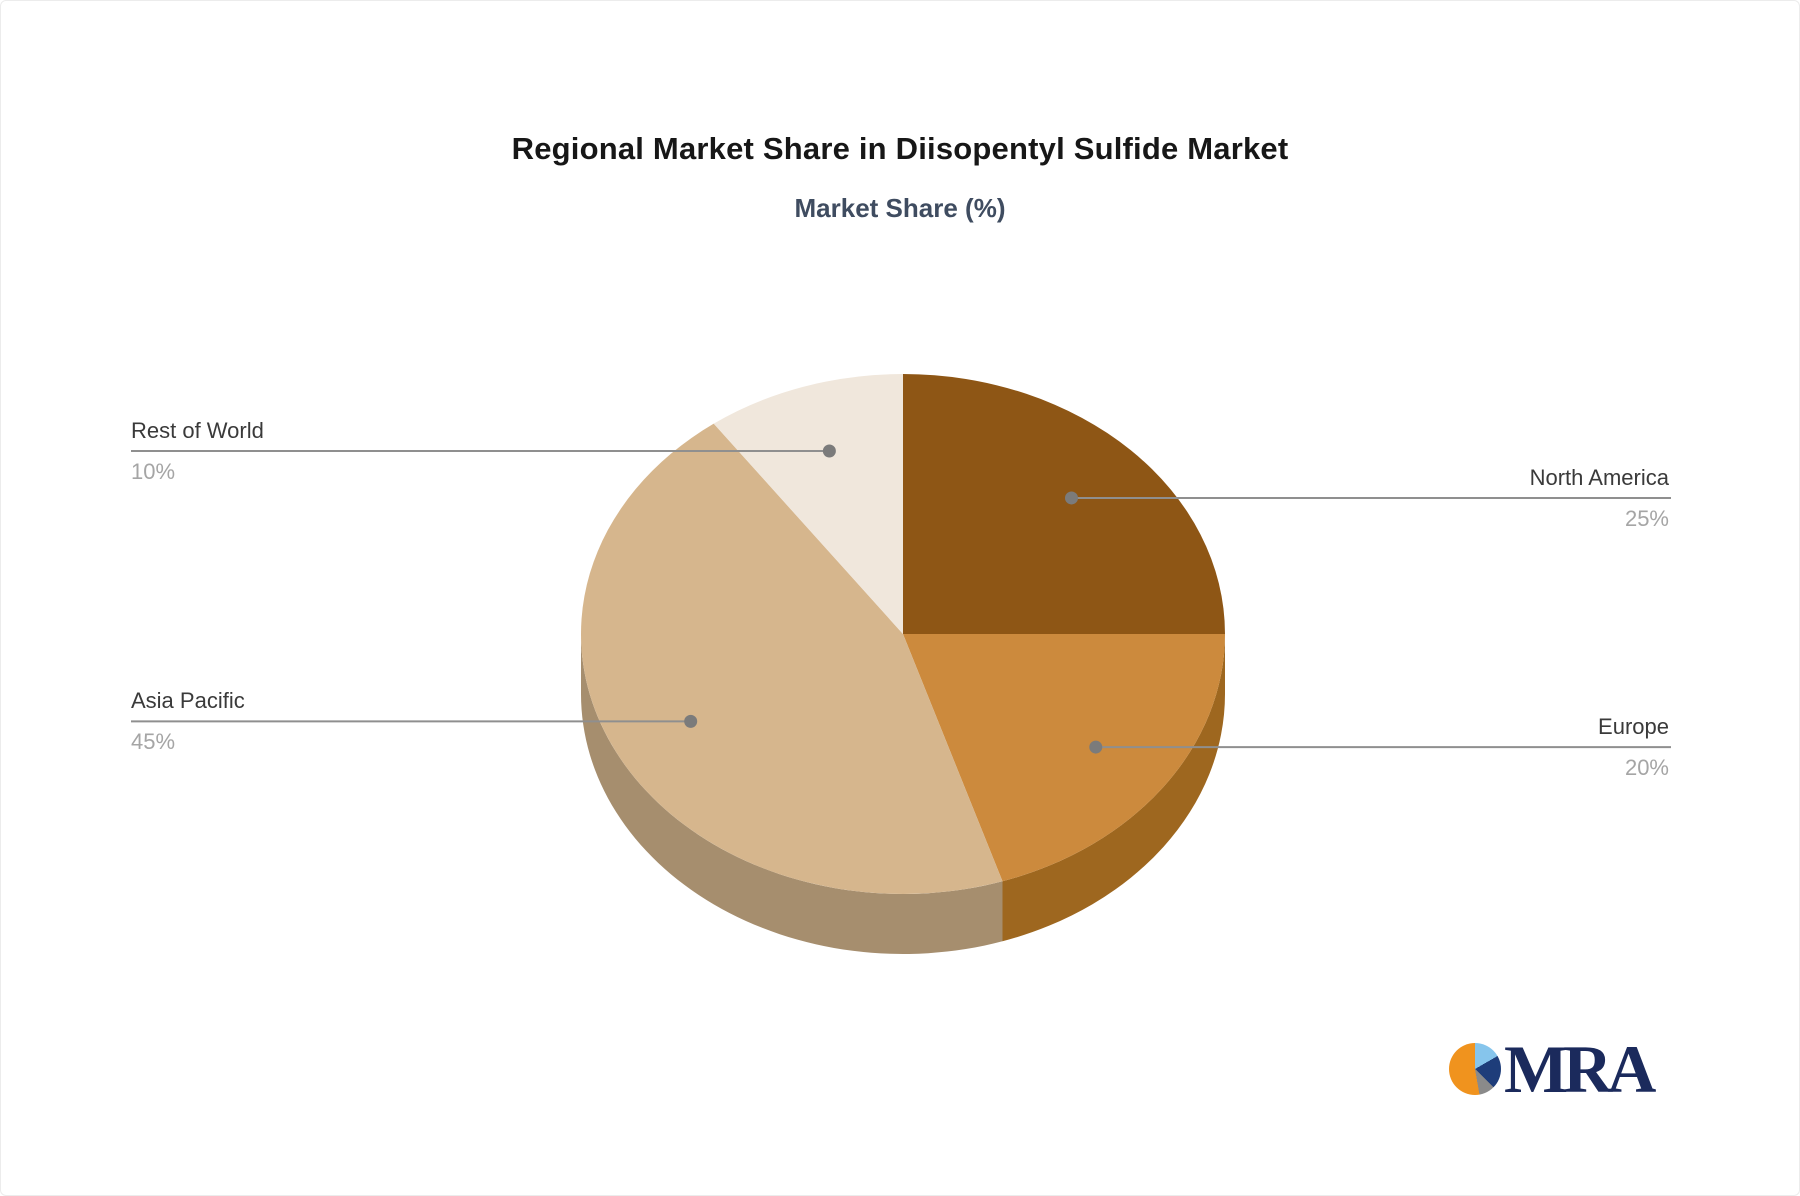 The height and width of the screenshot is (1196, 1800). Describe the element at coordinates (1646, 768) in the screenshot. I see `slice-value-europe: 20%` at that location.